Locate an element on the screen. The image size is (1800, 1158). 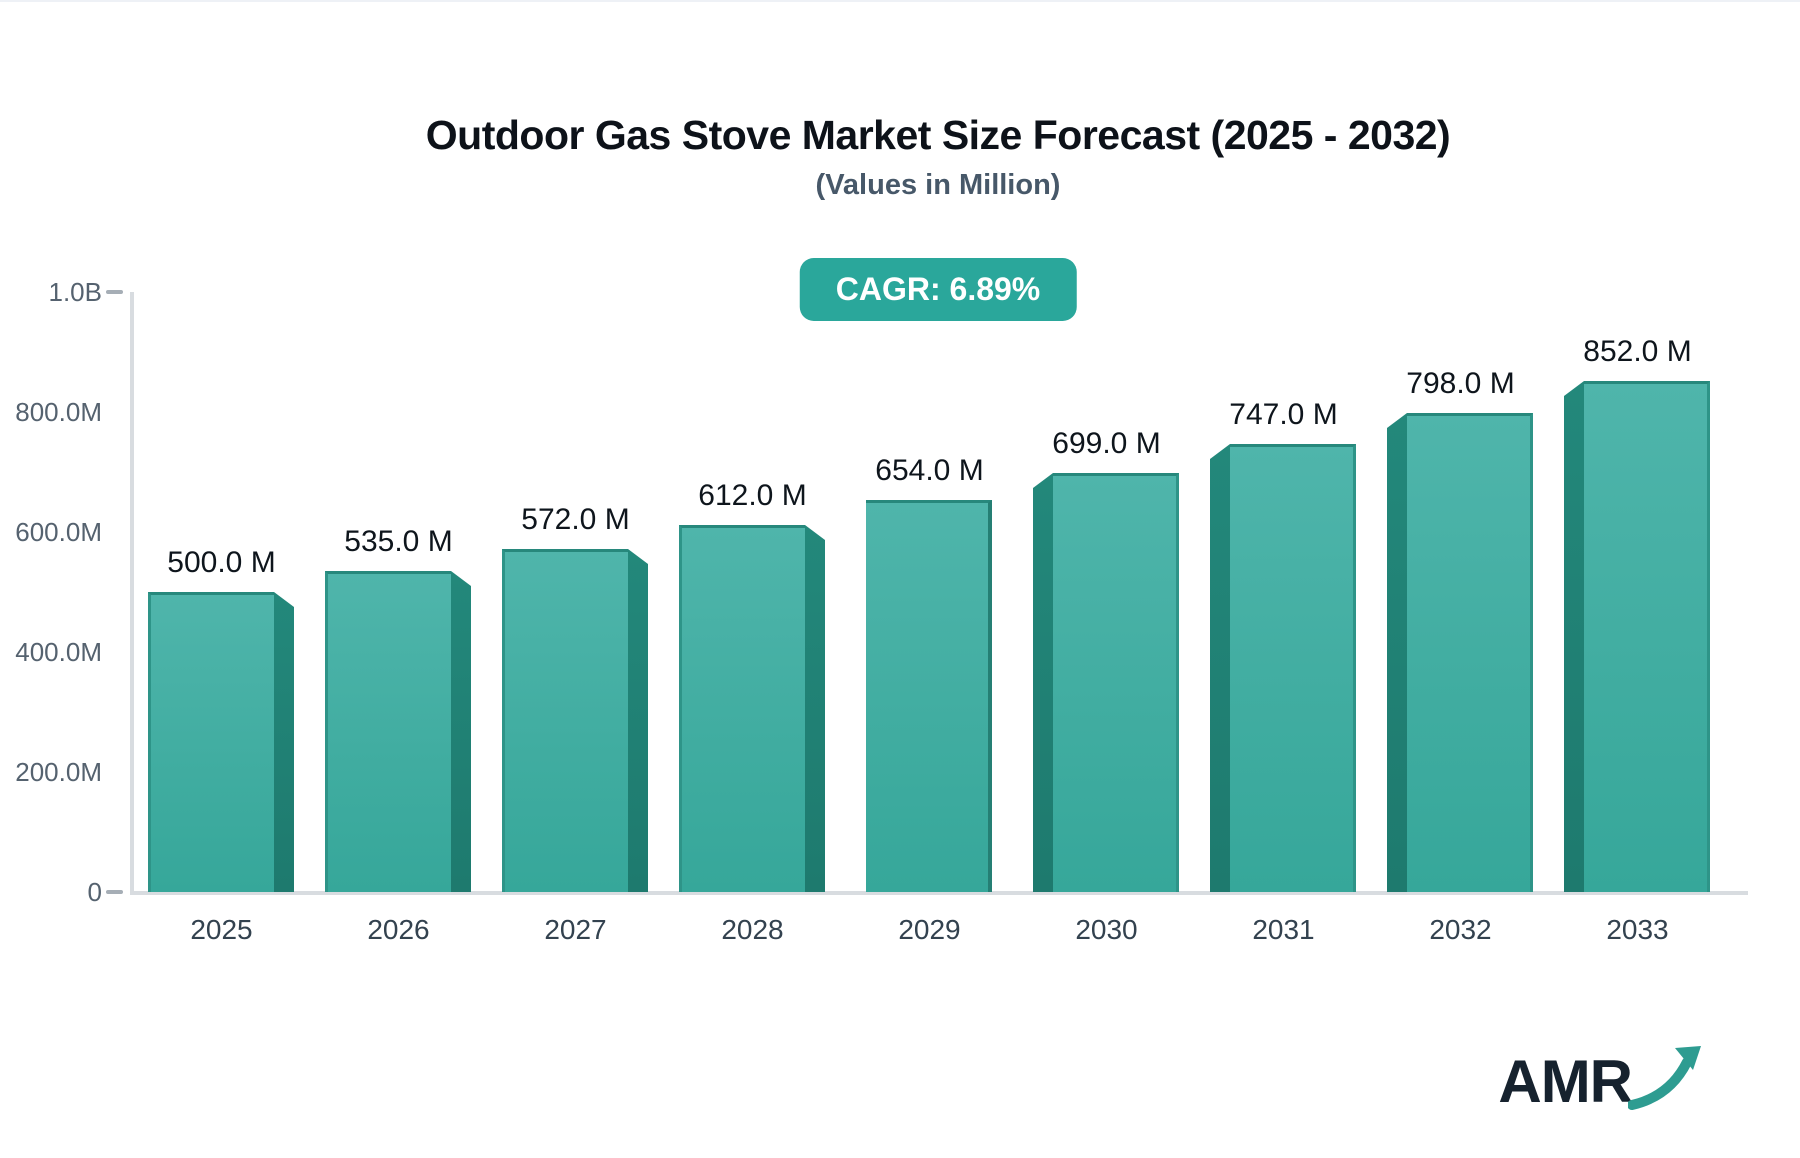
cagr-badge: CAGR: 6.89% is located at coordinates (938, 289).